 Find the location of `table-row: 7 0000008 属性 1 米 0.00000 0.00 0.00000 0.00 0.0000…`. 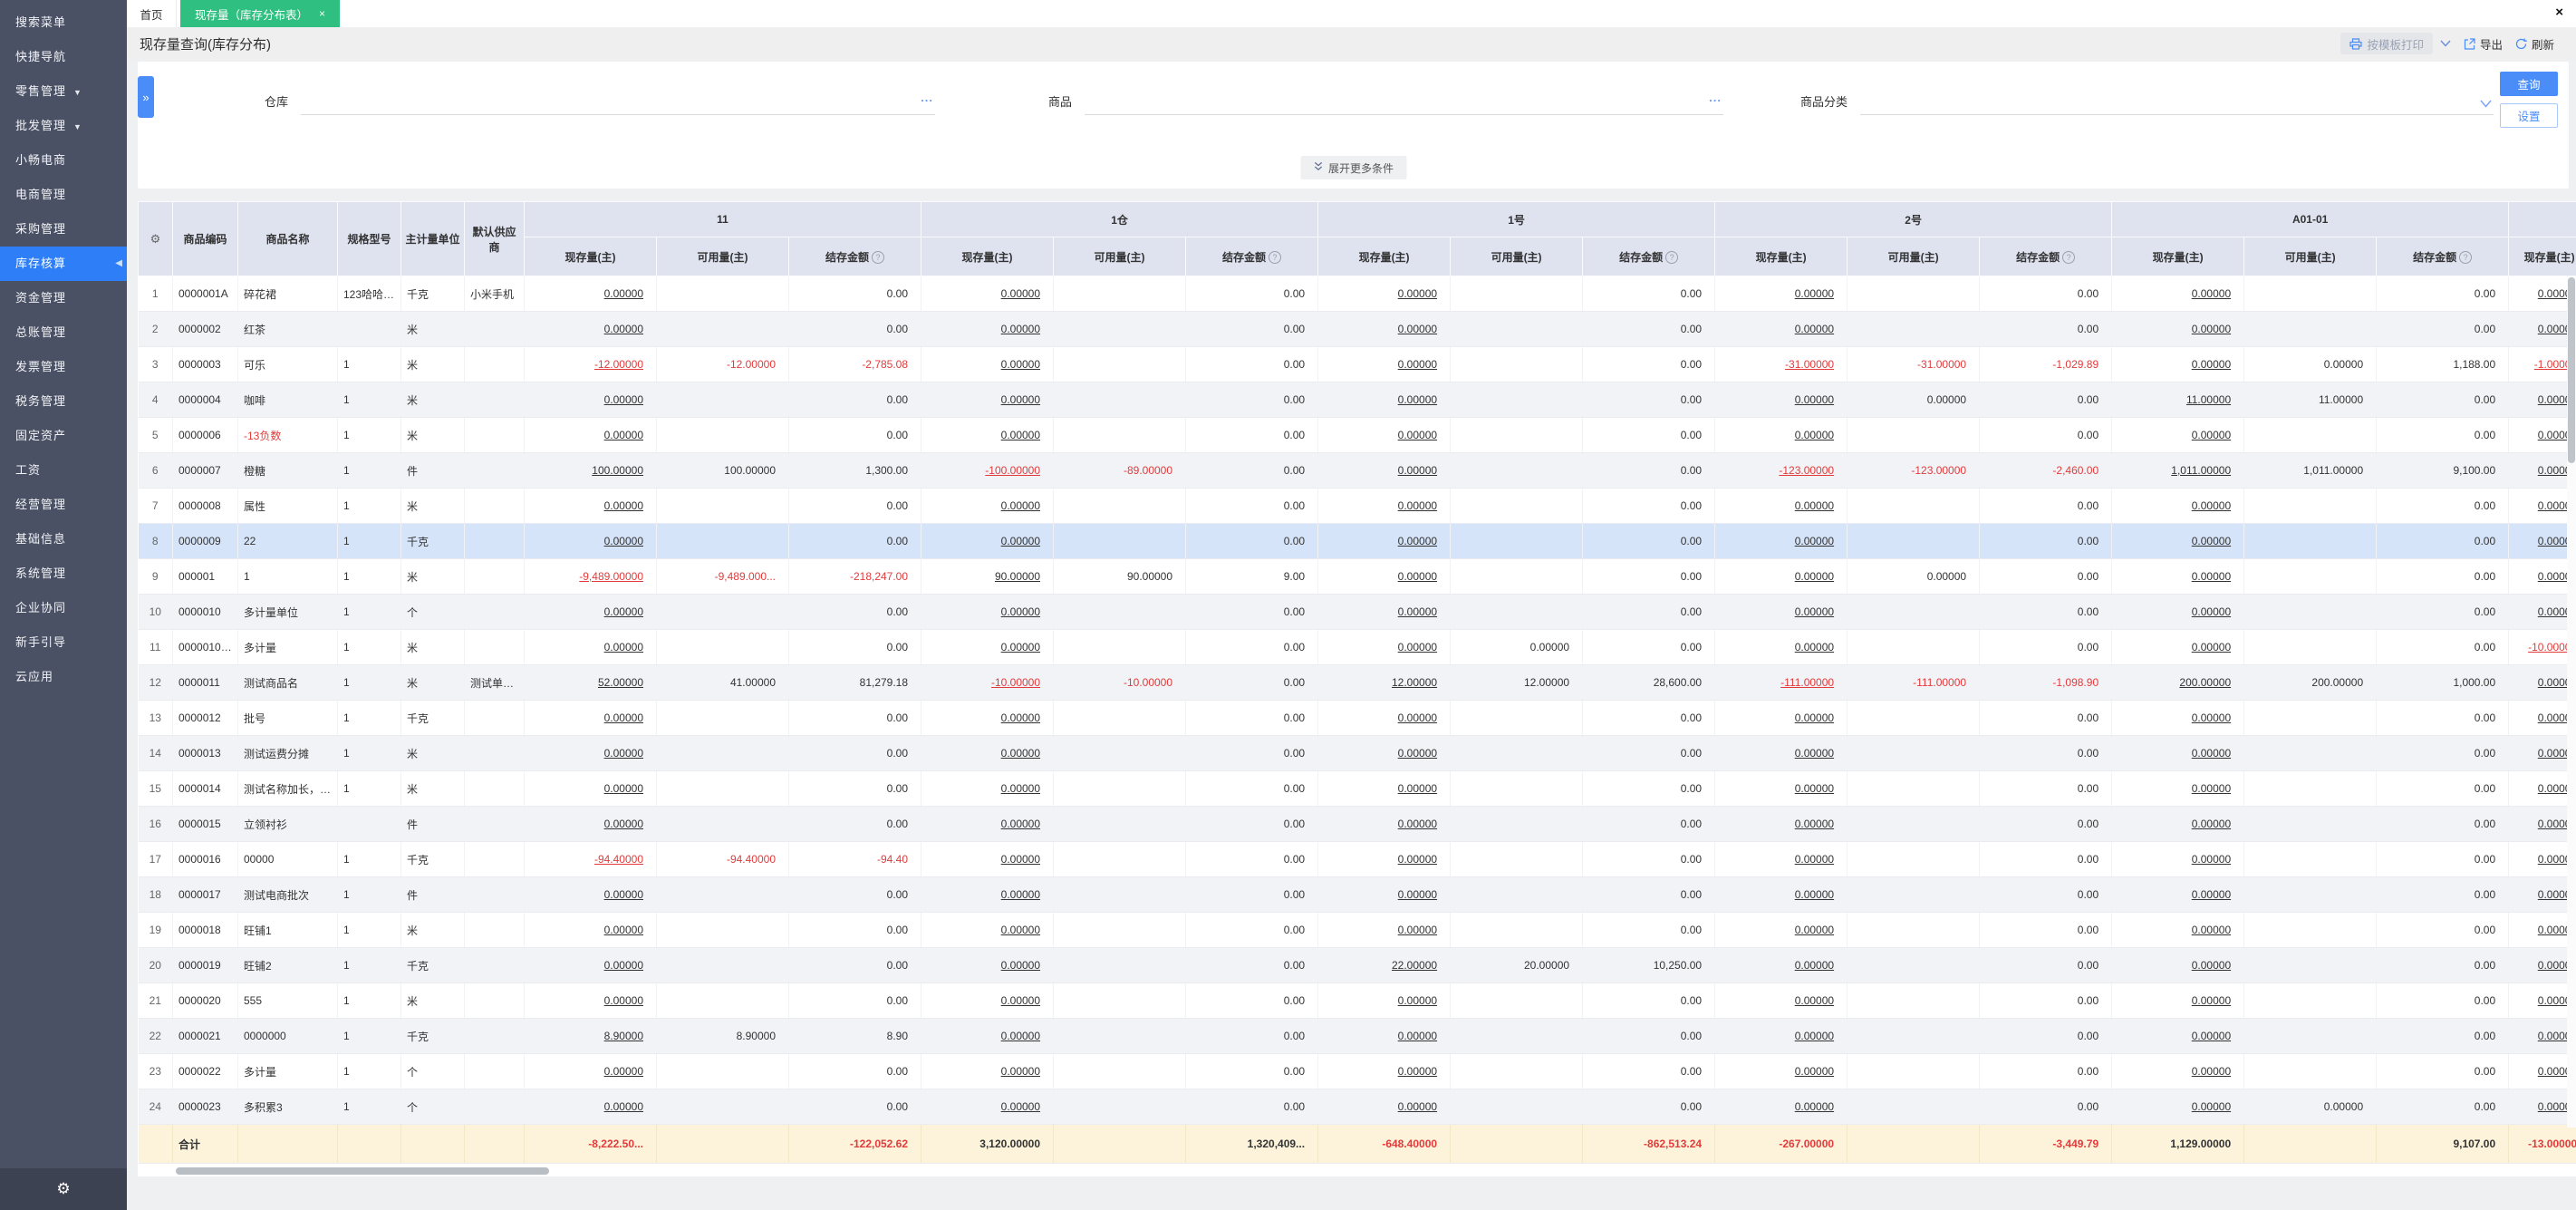

table-row: 7 0000008 属性 1 米 0.00000 0.00 0.00000 0.00 0.0000… is located at coordinates (1357, 506).